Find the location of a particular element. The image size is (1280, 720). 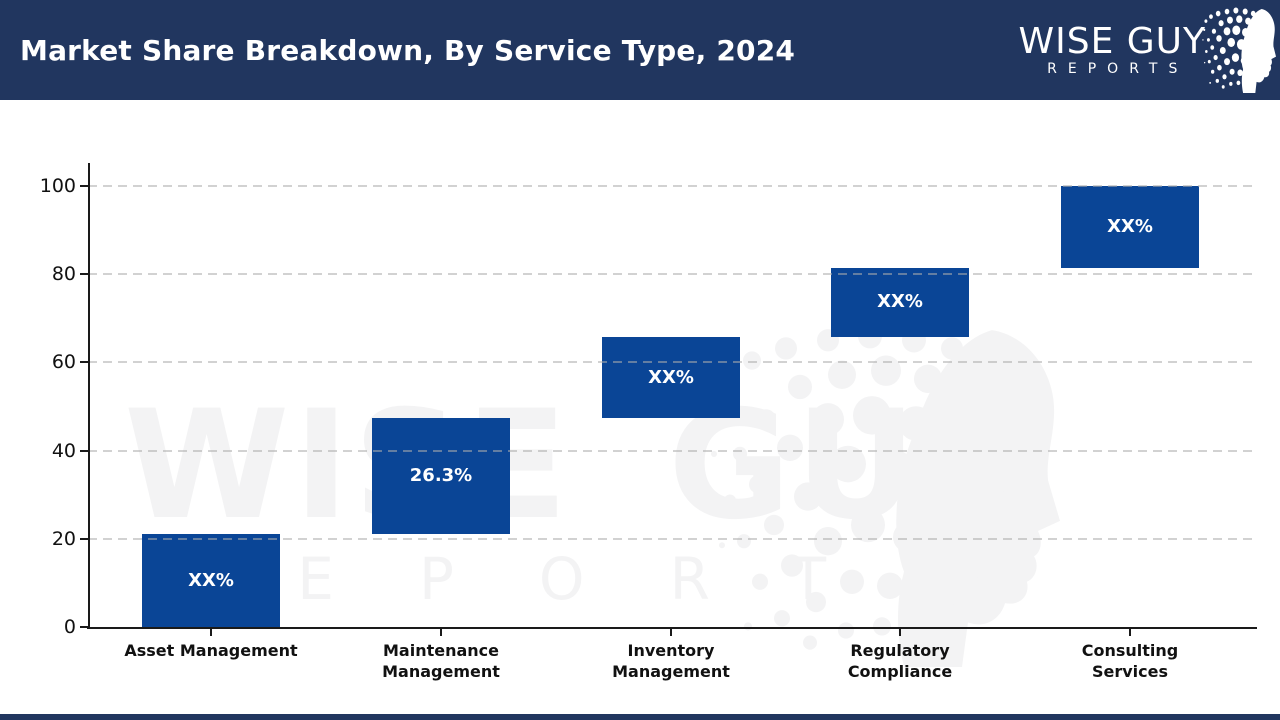

gridline-y40 is located at coordinates (672, 450).